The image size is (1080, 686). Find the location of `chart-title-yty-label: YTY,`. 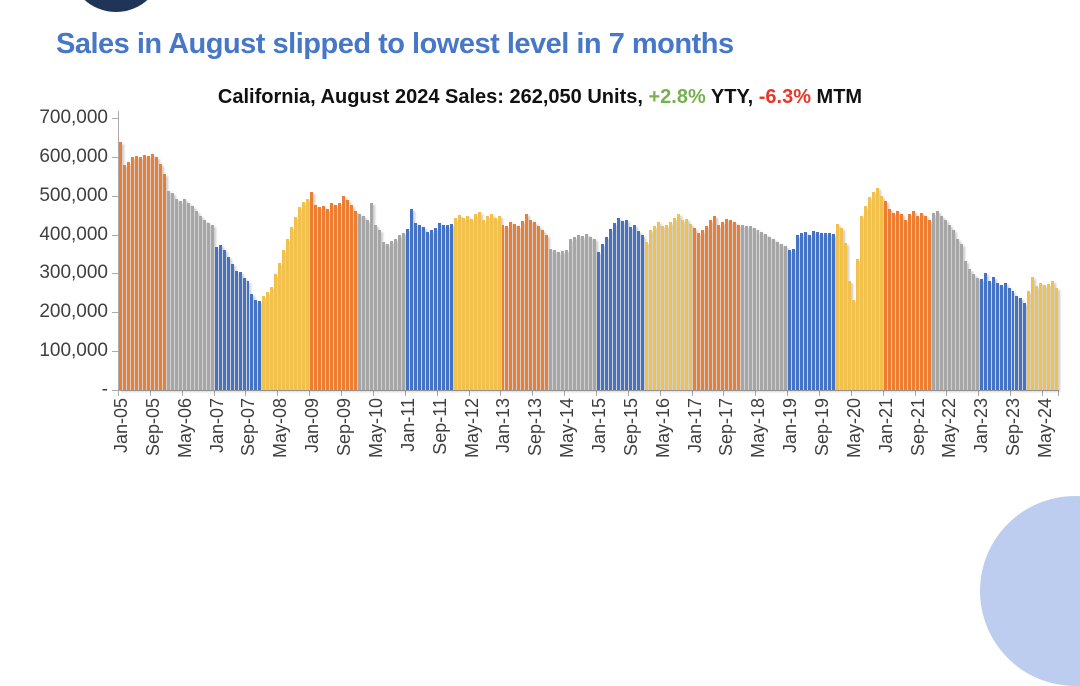

chart-title-yty-label: YTY, is located at coordinates (732, 97).